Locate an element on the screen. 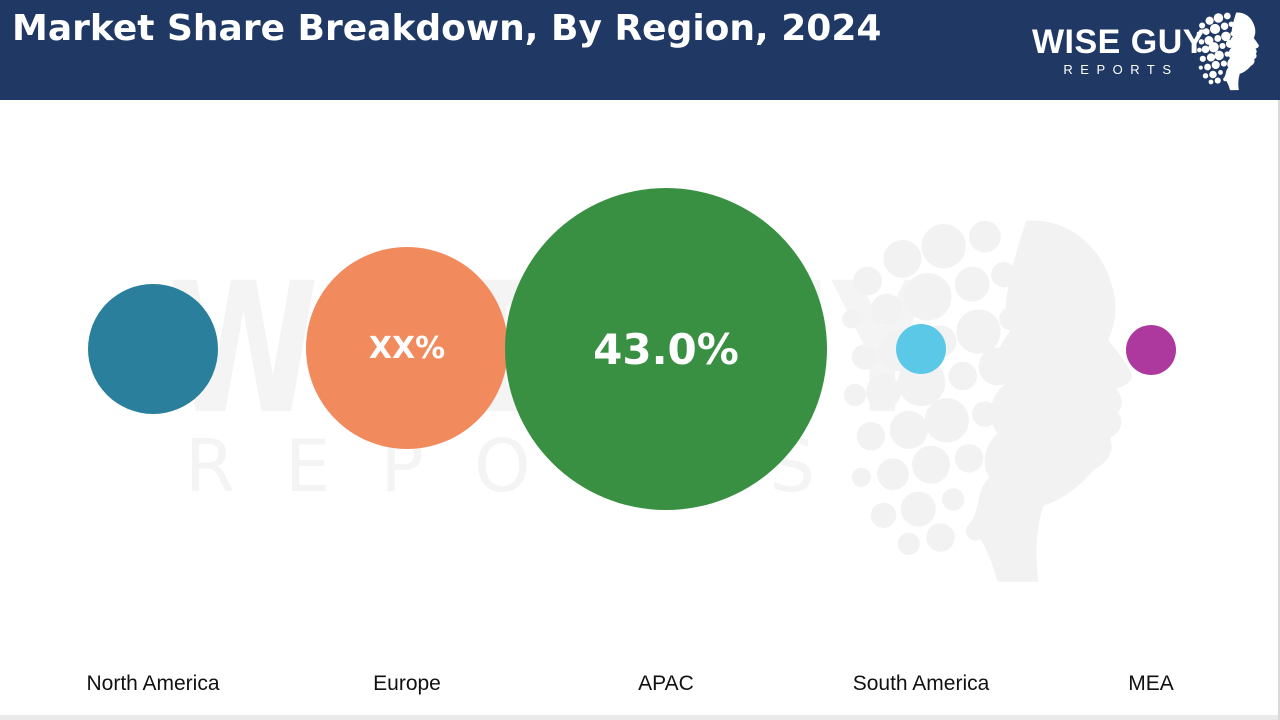 The height and width of the screenshot is (720, 1280). category-label-mea: MEA is located at coordinates (1151, 683).